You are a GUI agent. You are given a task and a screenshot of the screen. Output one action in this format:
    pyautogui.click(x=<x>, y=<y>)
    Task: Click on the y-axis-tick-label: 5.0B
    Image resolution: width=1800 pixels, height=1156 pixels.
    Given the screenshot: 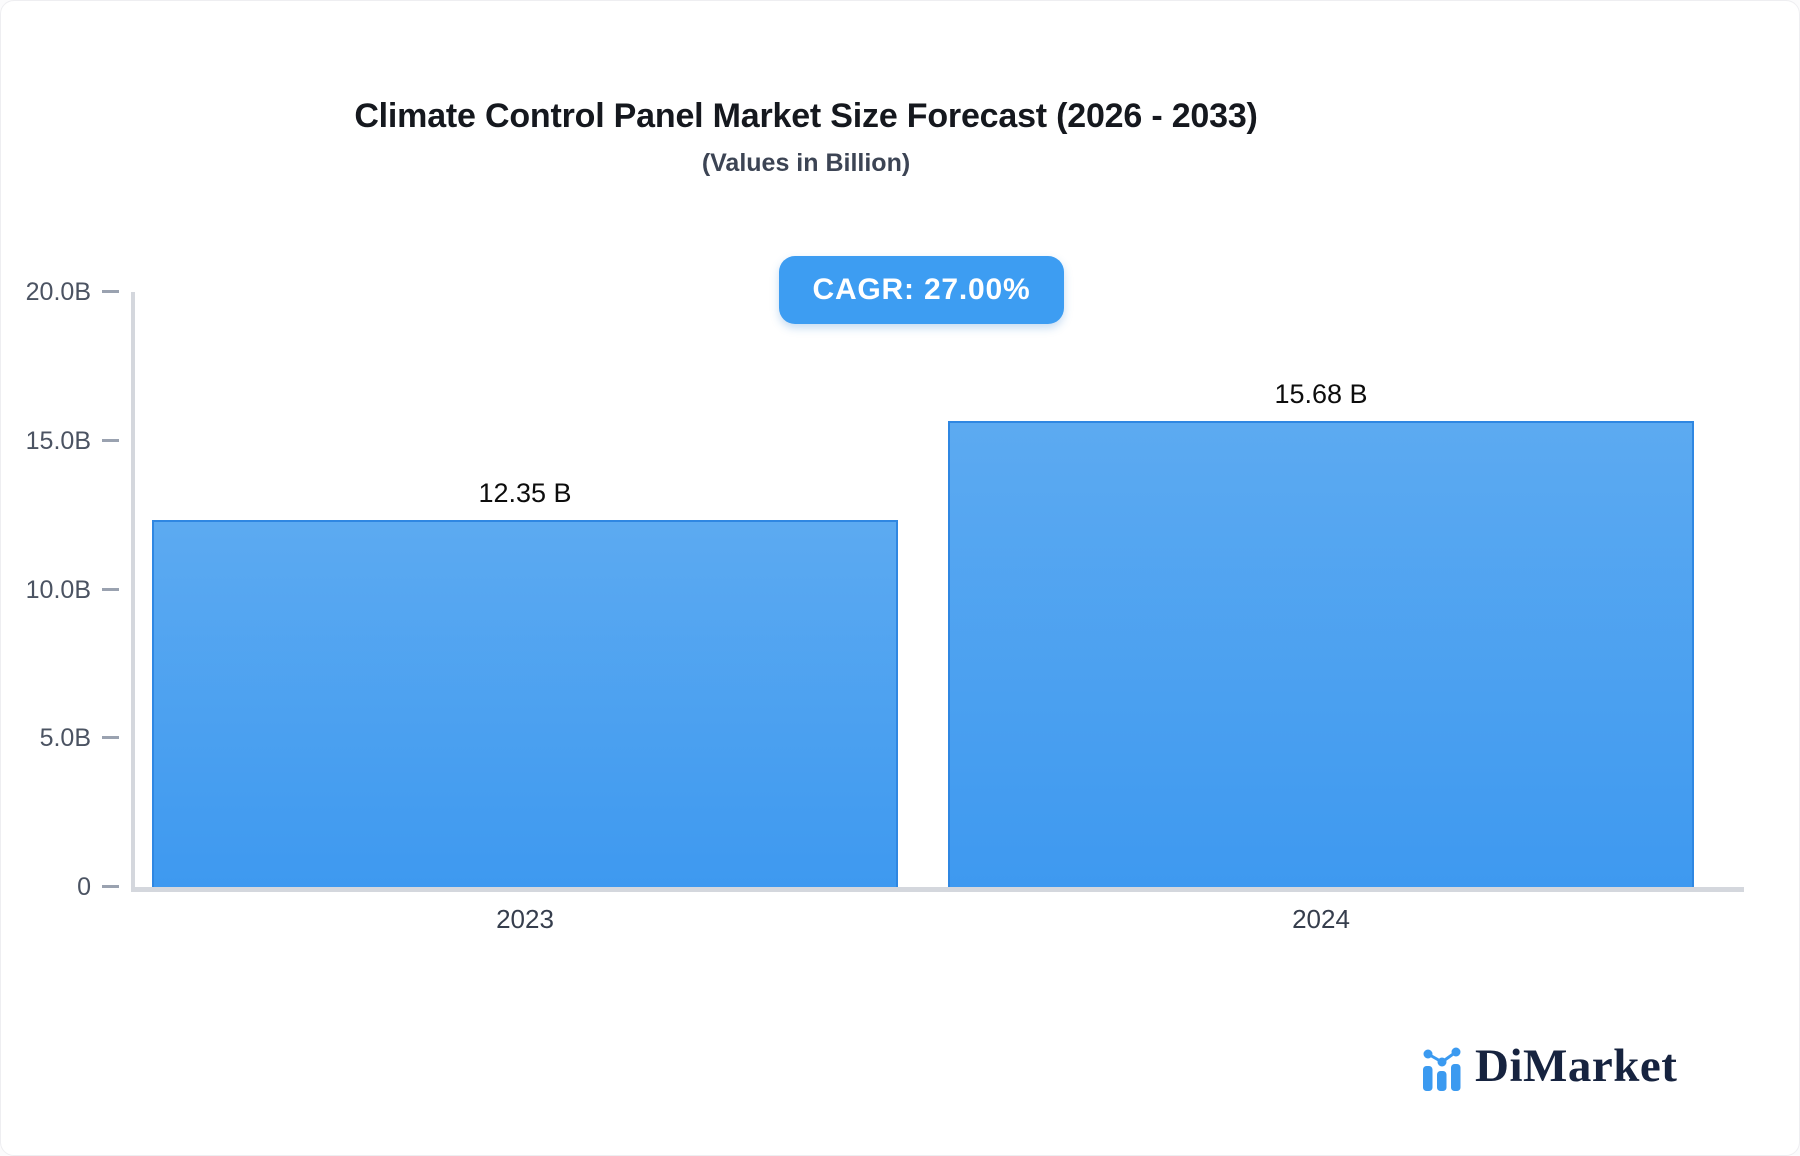 What is the action you would take?
    pyautogui.click(x=65, y=738)
    